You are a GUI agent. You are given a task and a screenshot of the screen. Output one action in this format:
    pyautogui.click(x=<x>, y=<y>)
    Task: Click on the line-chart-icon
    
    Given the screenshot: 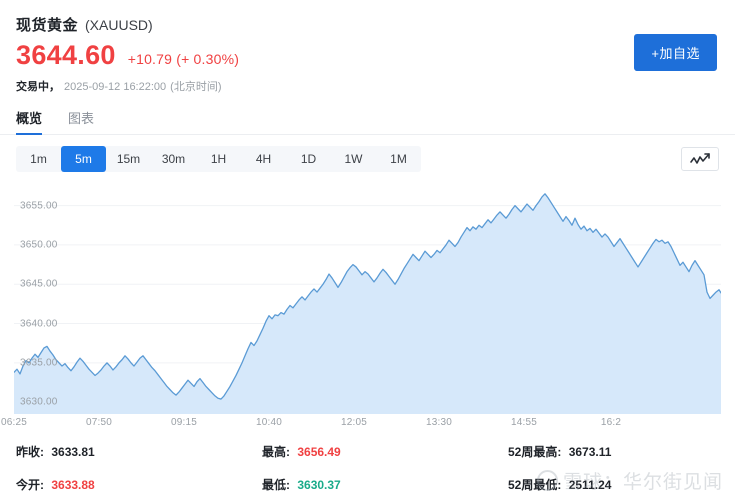 What is the action you would take?
    pyautogui.click(x=700, y=158)
    